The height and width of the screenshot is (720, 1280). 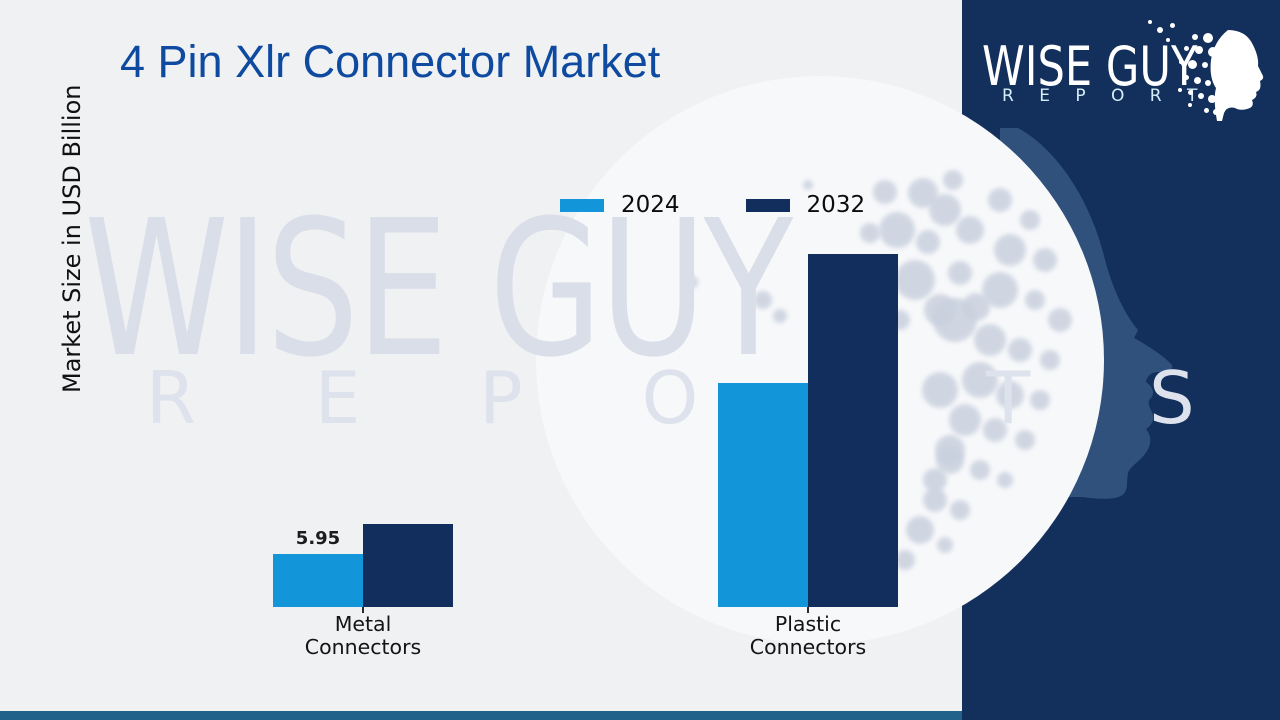 I want to click on legend-swatch-2024, so click(x=582, y=205).